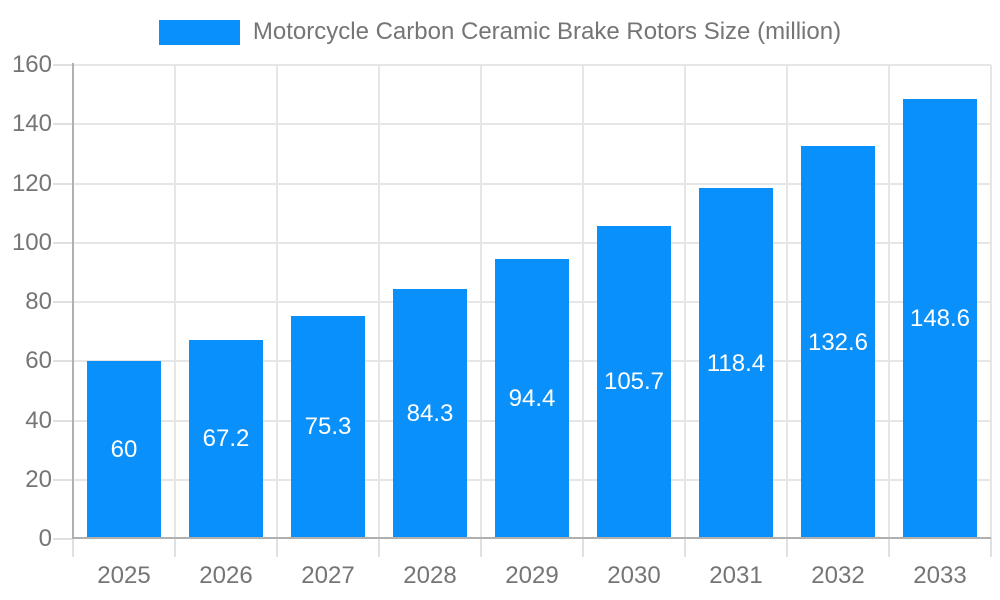 The height and width of the screenshot is (600, 1000). Describe the element at coordinates (38, 420) in the screenshot. I see `y-axis-tick-label: 40` at that location.